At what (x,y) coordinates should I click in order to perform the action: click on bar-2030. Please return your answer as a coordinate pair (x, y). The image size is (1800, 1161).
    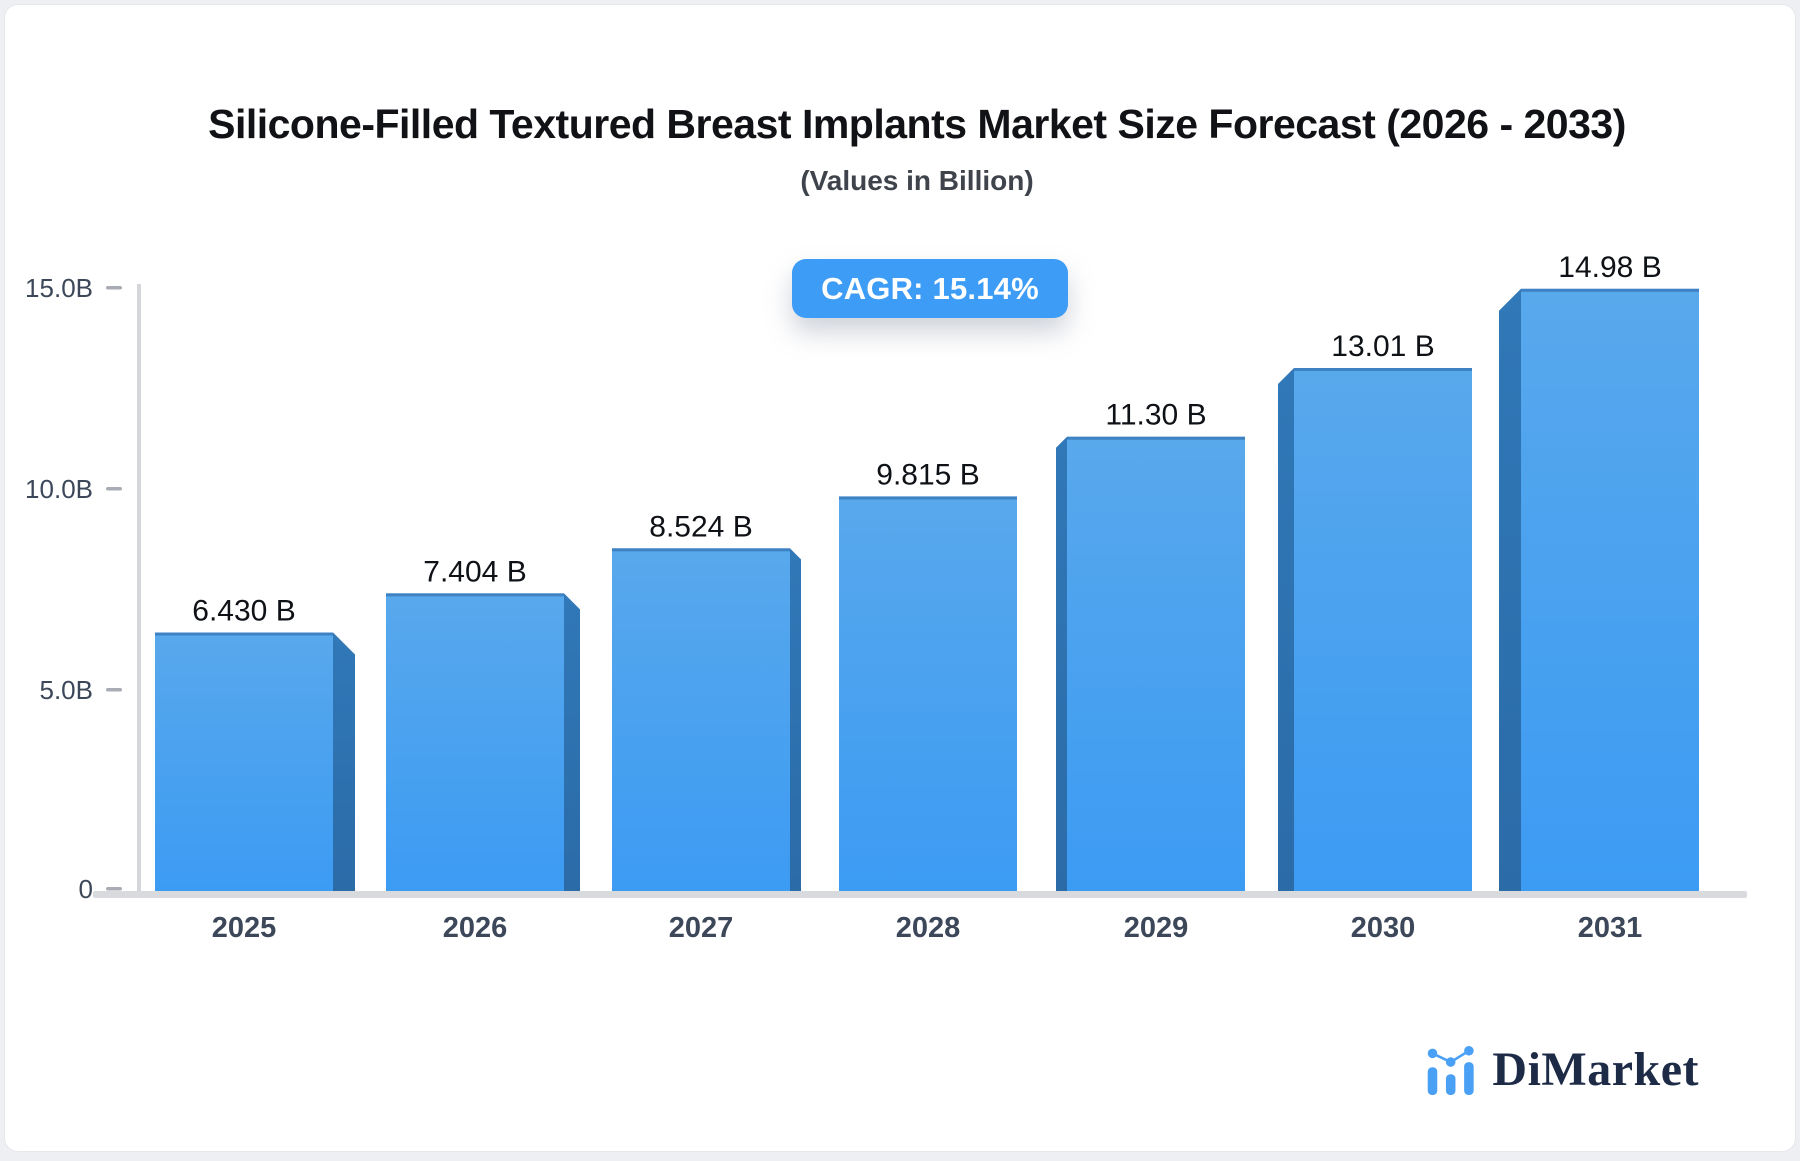
    Looking at the image, I should click on (1383, 629).